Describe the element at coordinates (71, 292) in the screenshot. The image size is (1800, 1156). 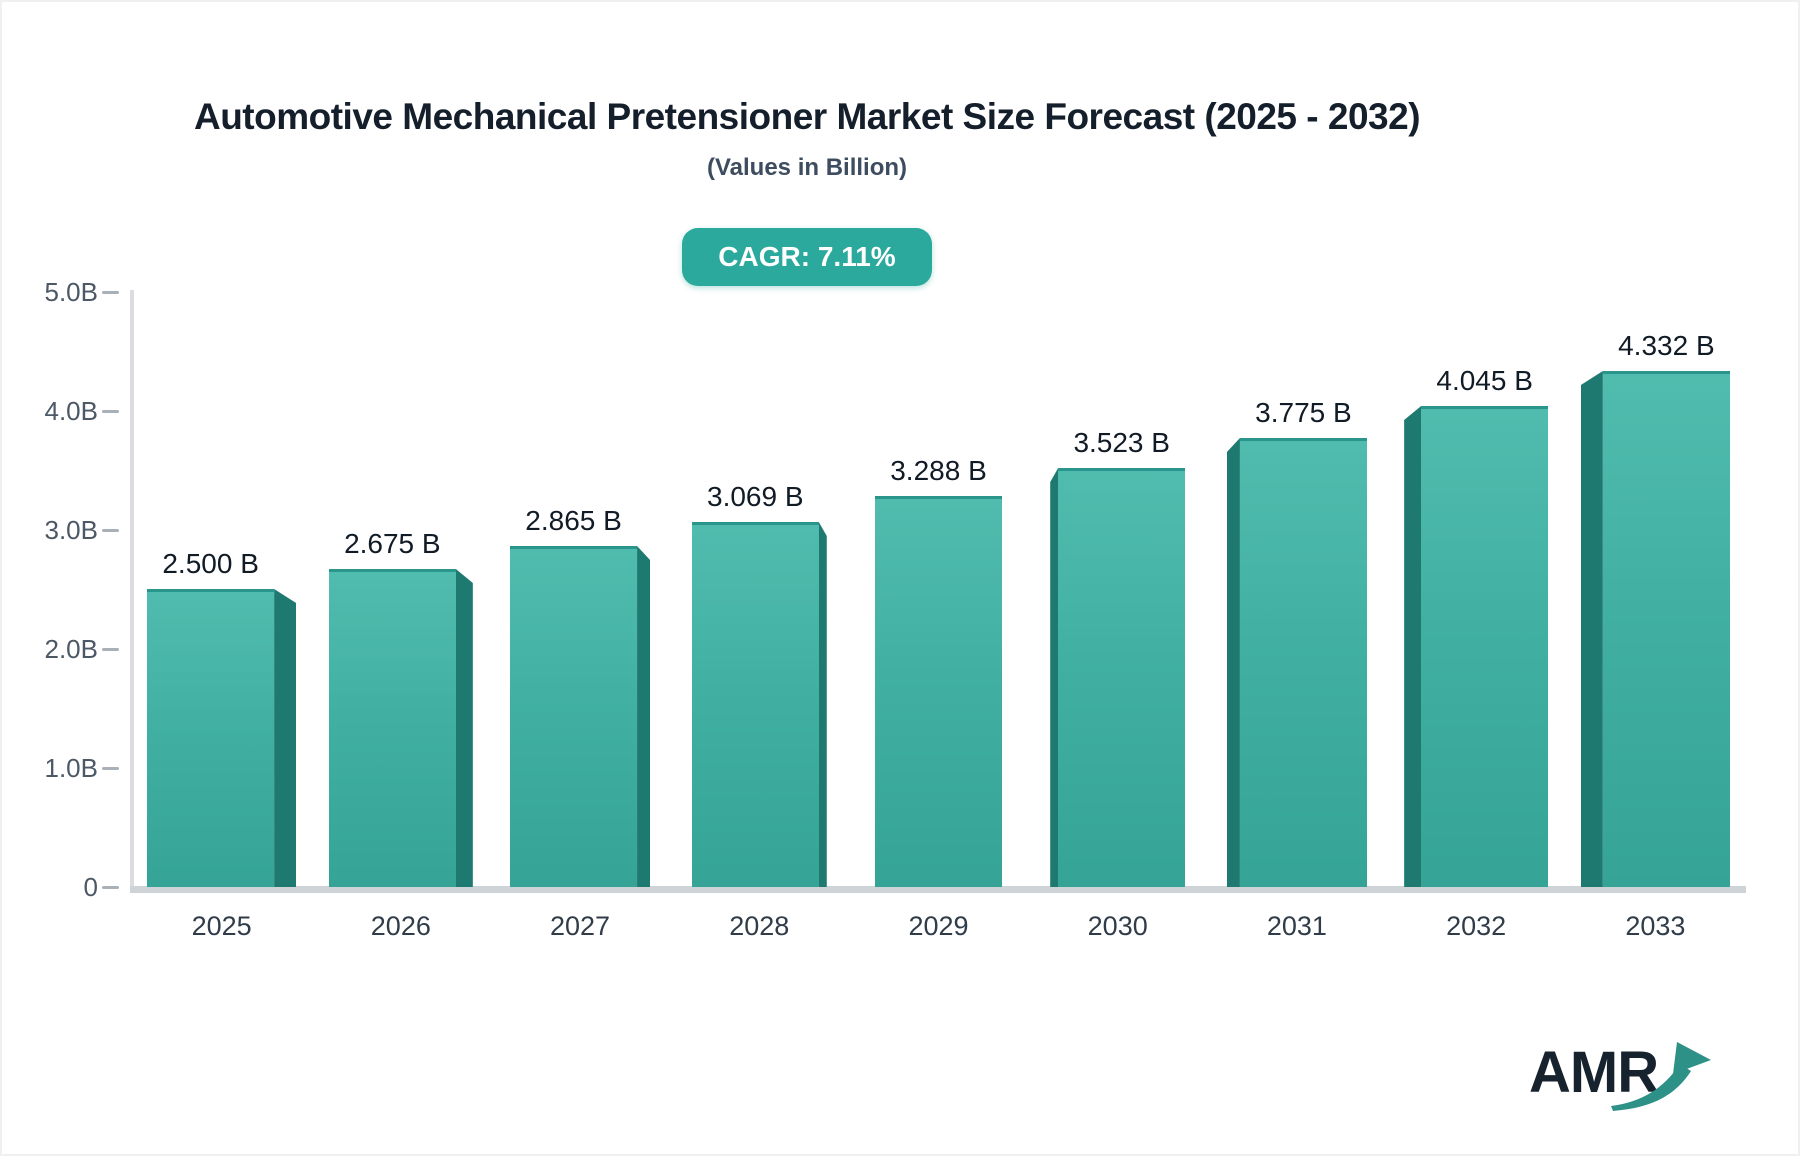
I see `y-axis-label: 5.0B` at that location.